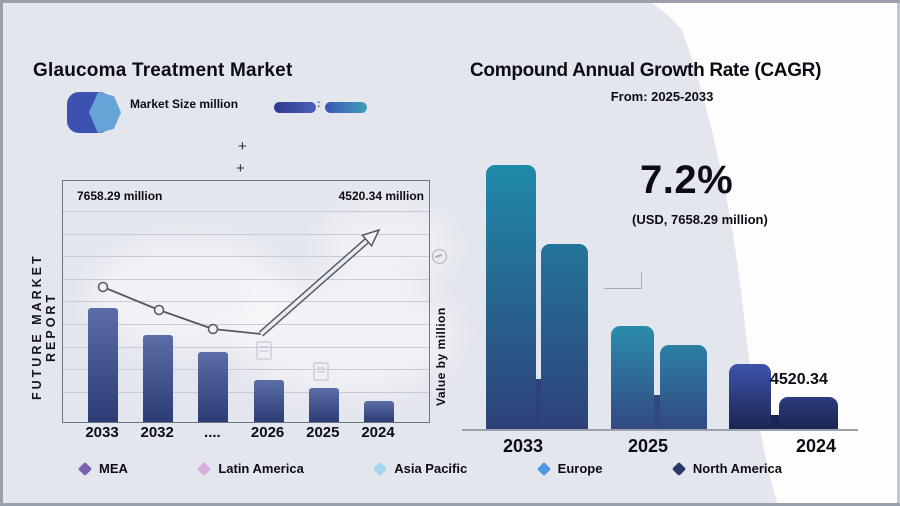 This screenshot has width=900, height=506. What do you see at coordinates (158, 378) in the screenshot?
I see `left-bar-2032` at bounding box center [158, 378].